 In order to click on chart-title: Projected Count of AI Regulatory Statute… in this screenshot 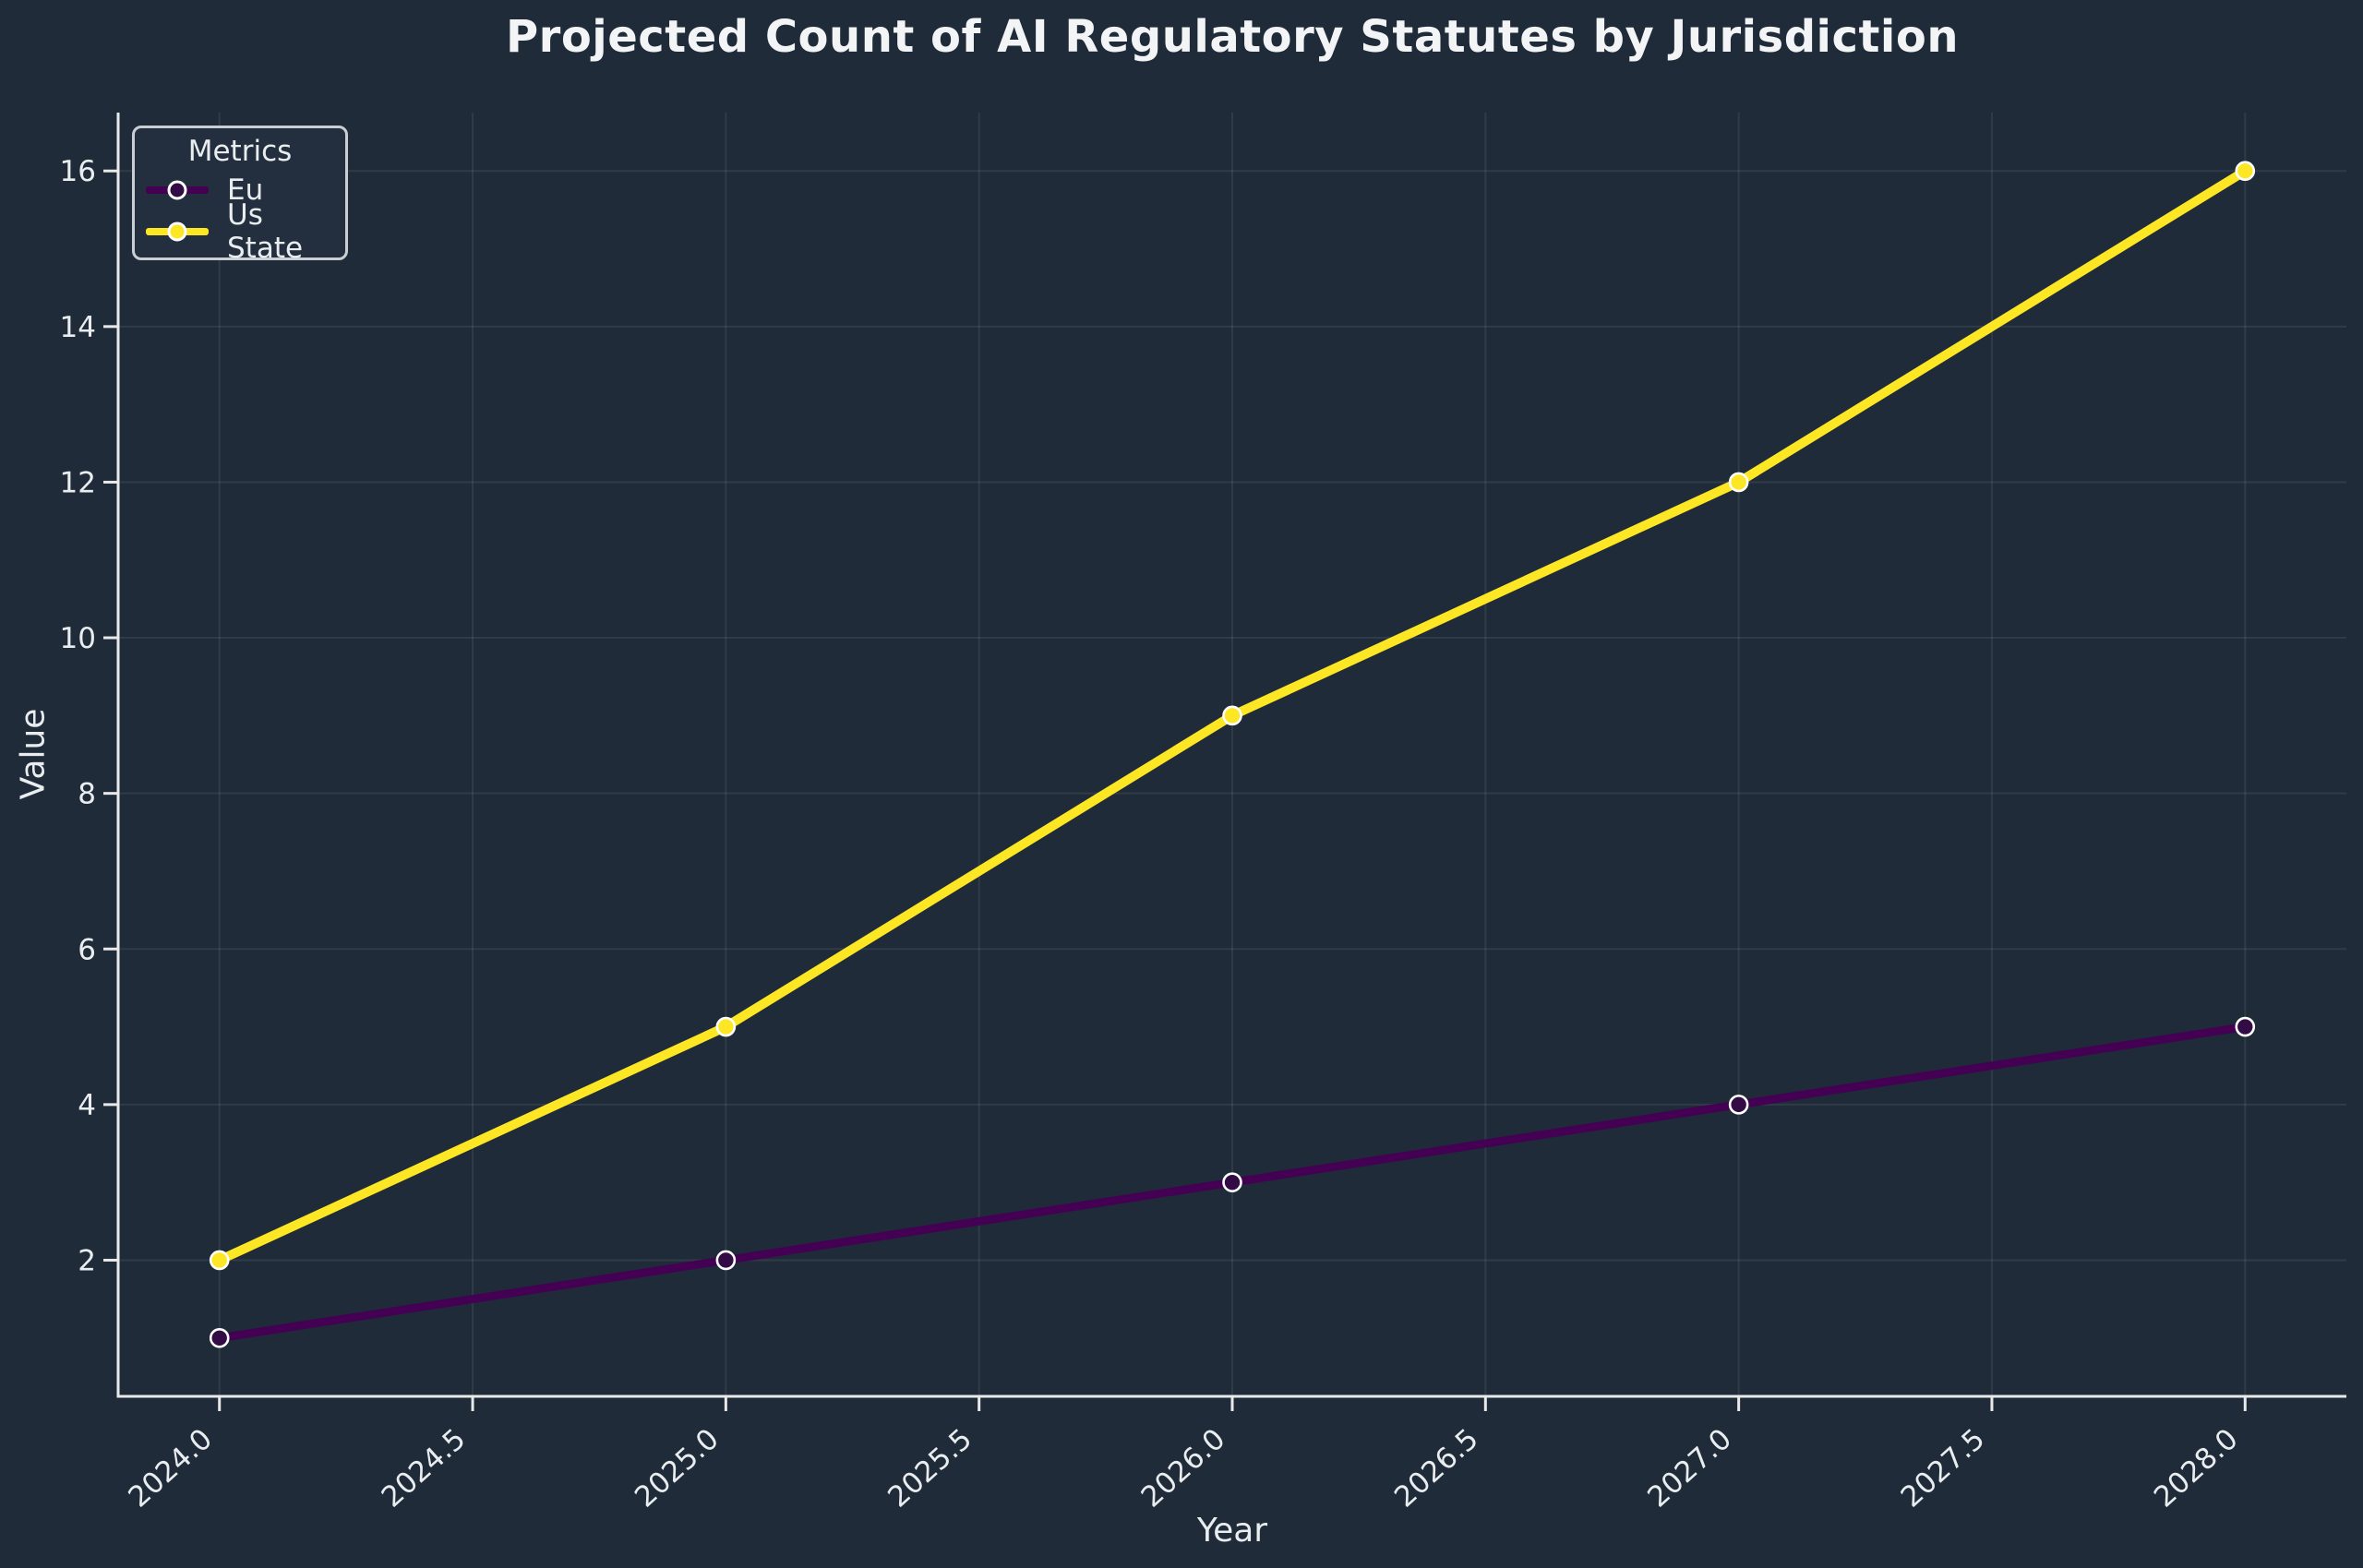, I will do `click(1233, 37)`.